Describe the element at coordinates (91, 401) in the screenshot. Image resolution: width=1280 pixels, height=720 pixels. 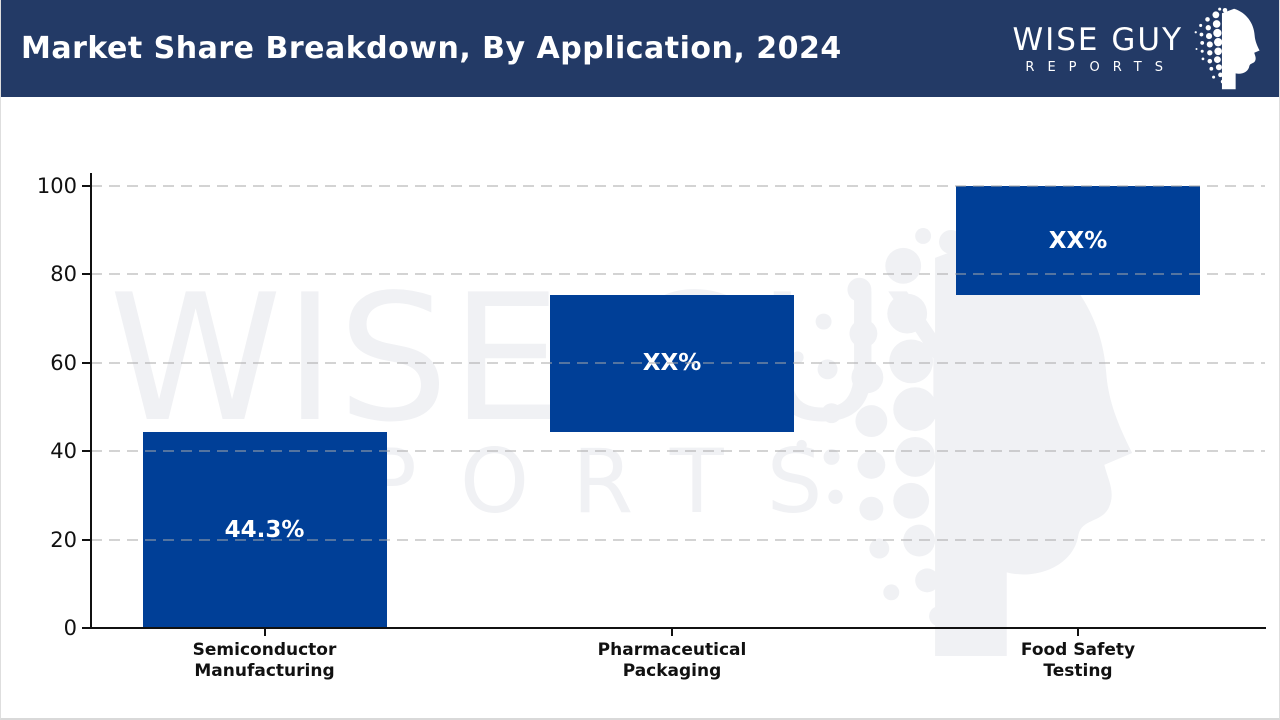
I see `y-axis-line` at that location.